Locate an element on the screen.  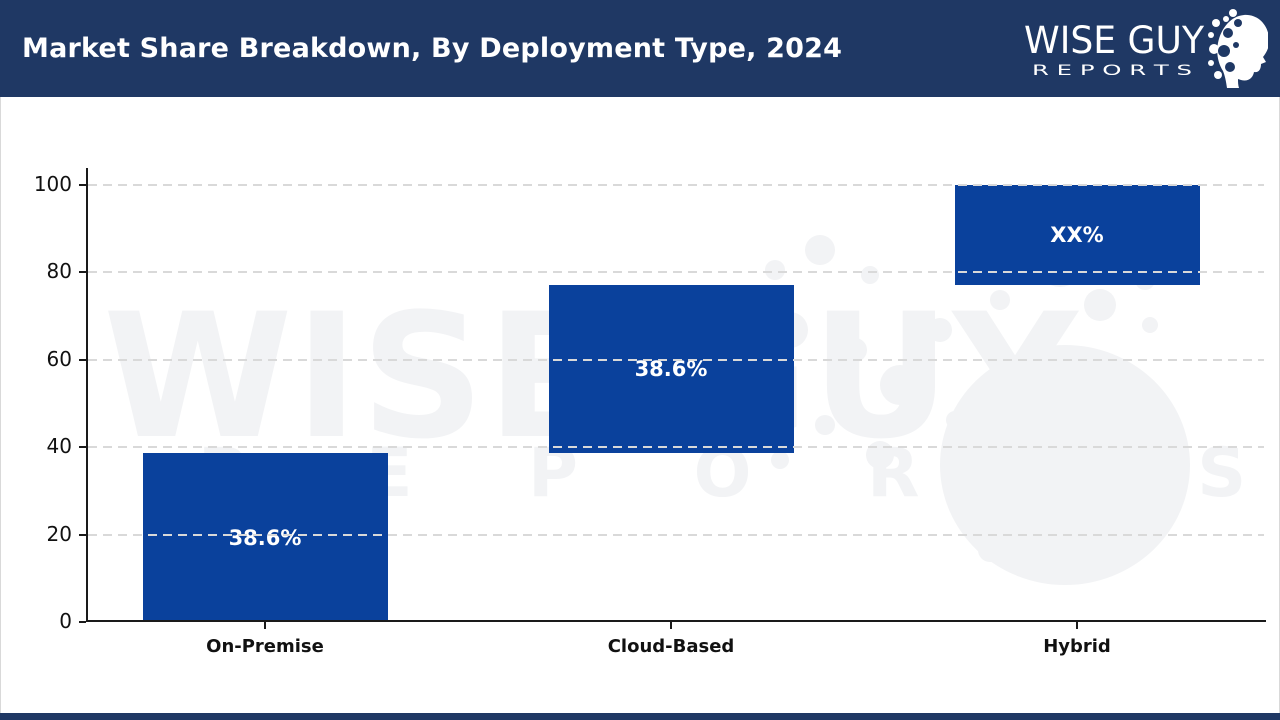
bar-hybrid: XX% is located at coordinates (1077, 235).